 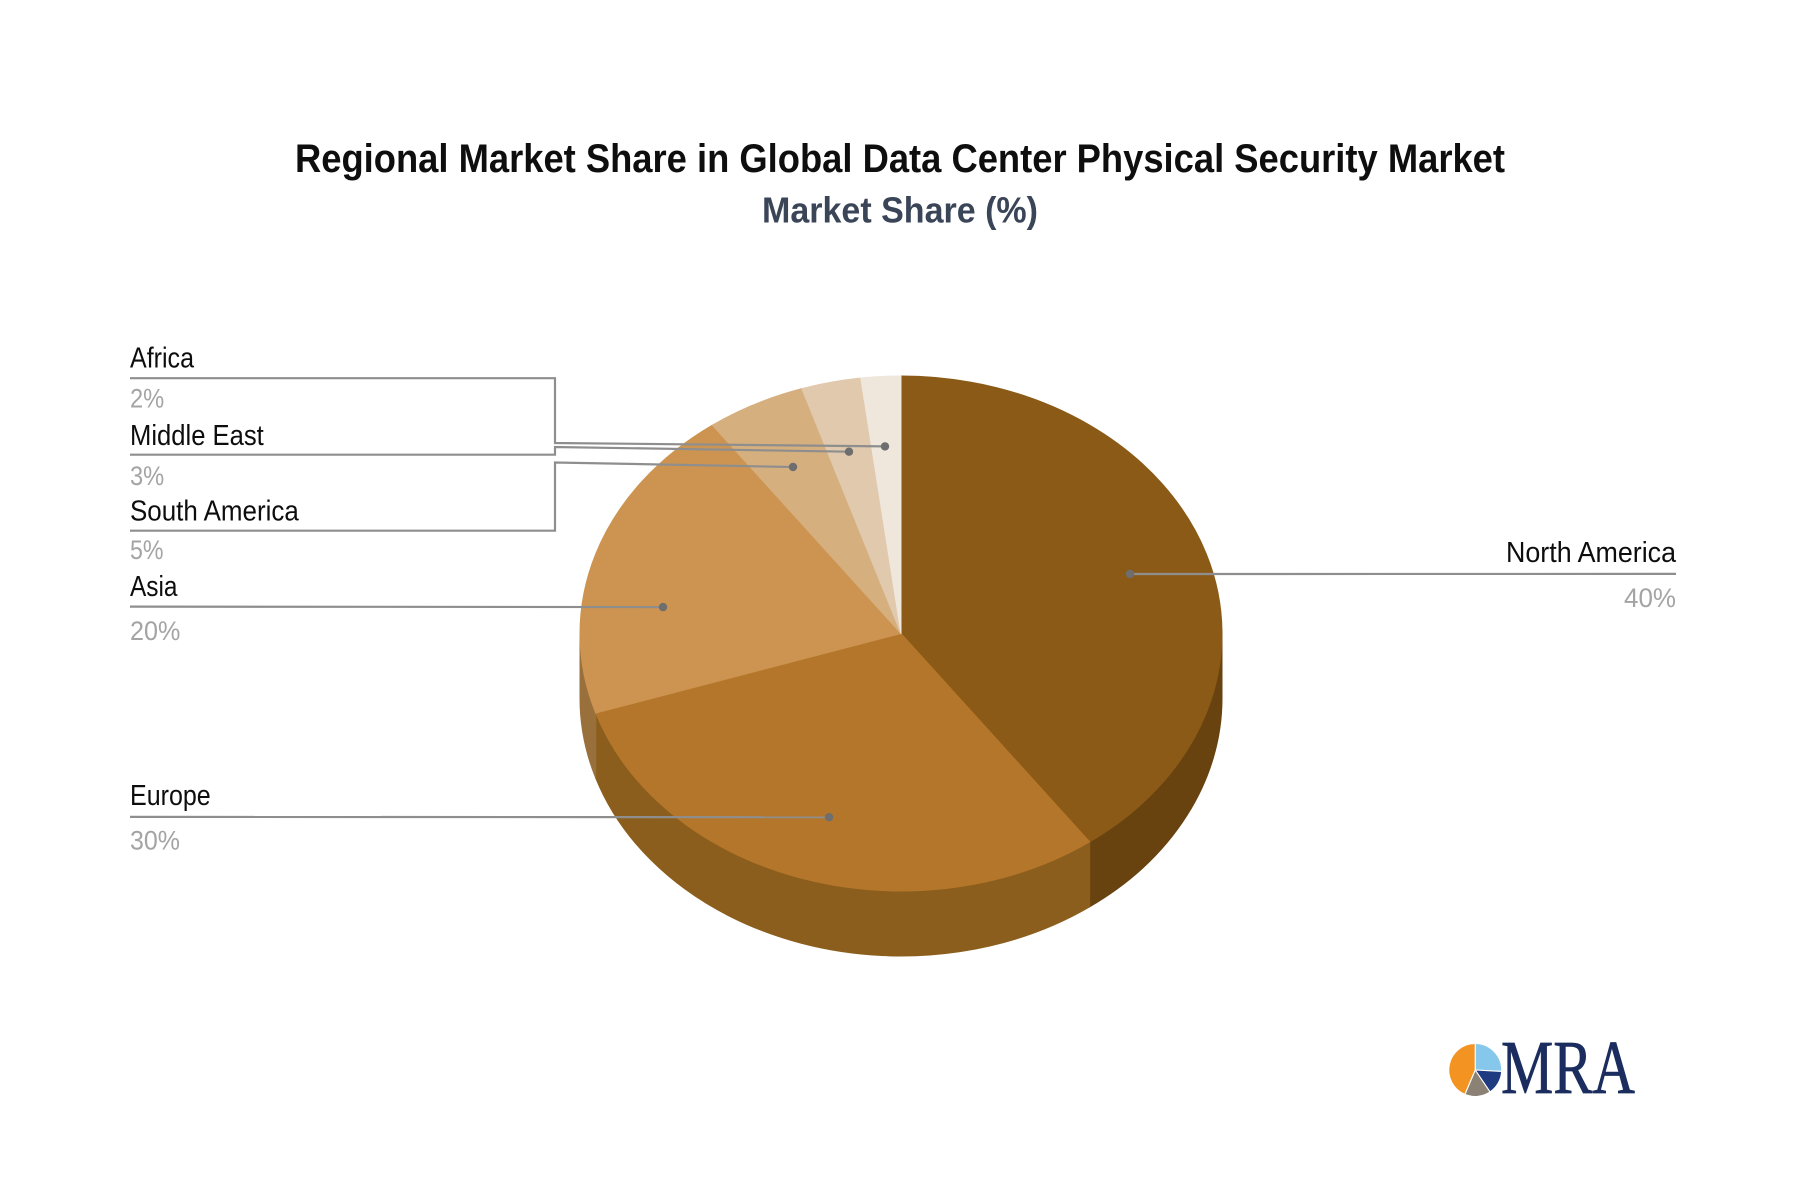 What do you see at coordinates (155, 840) in the screenshot?
I see `svg-text: 30%` at bounding box center [155, 840].